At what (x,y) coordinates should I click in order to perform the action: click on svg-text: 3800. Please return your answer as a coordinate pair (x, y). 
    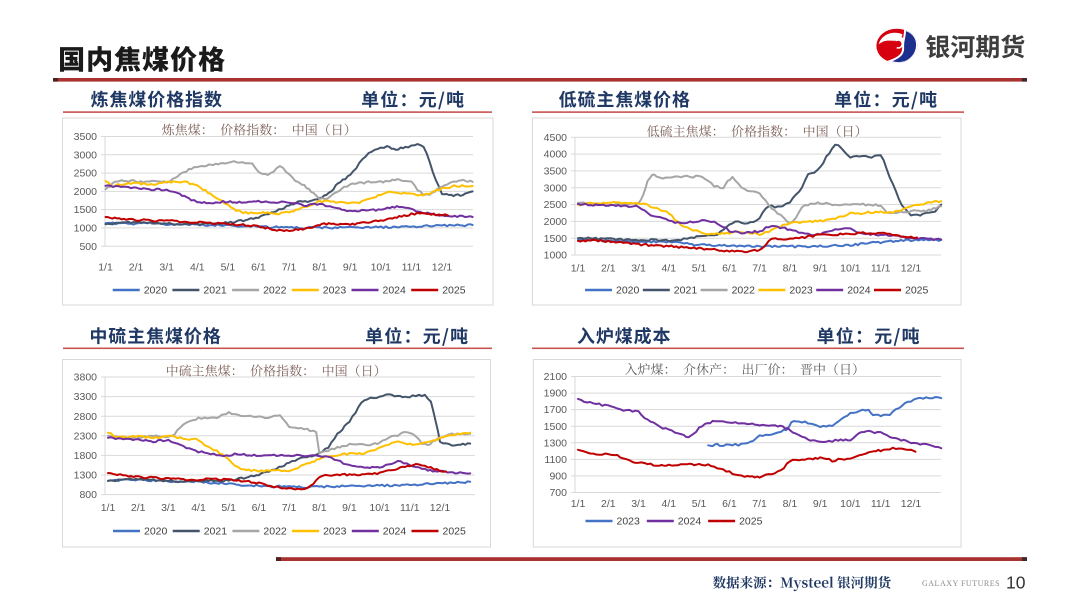
    Looking at the image, I should click on (86, 378).